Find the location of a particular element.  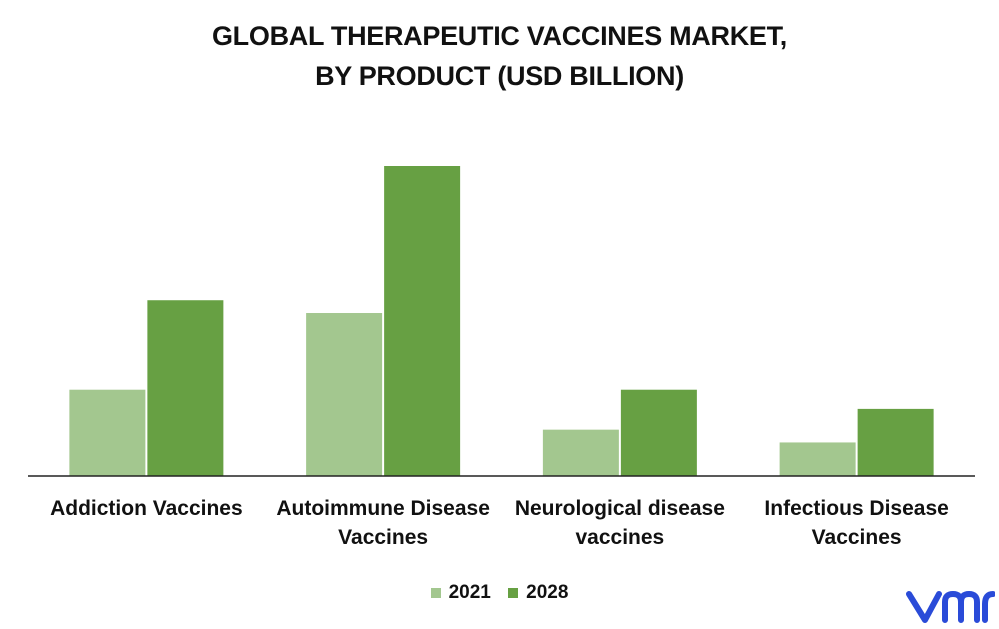

x-tick-label-3-1: Vaccines is located at coordinates (857, 537).